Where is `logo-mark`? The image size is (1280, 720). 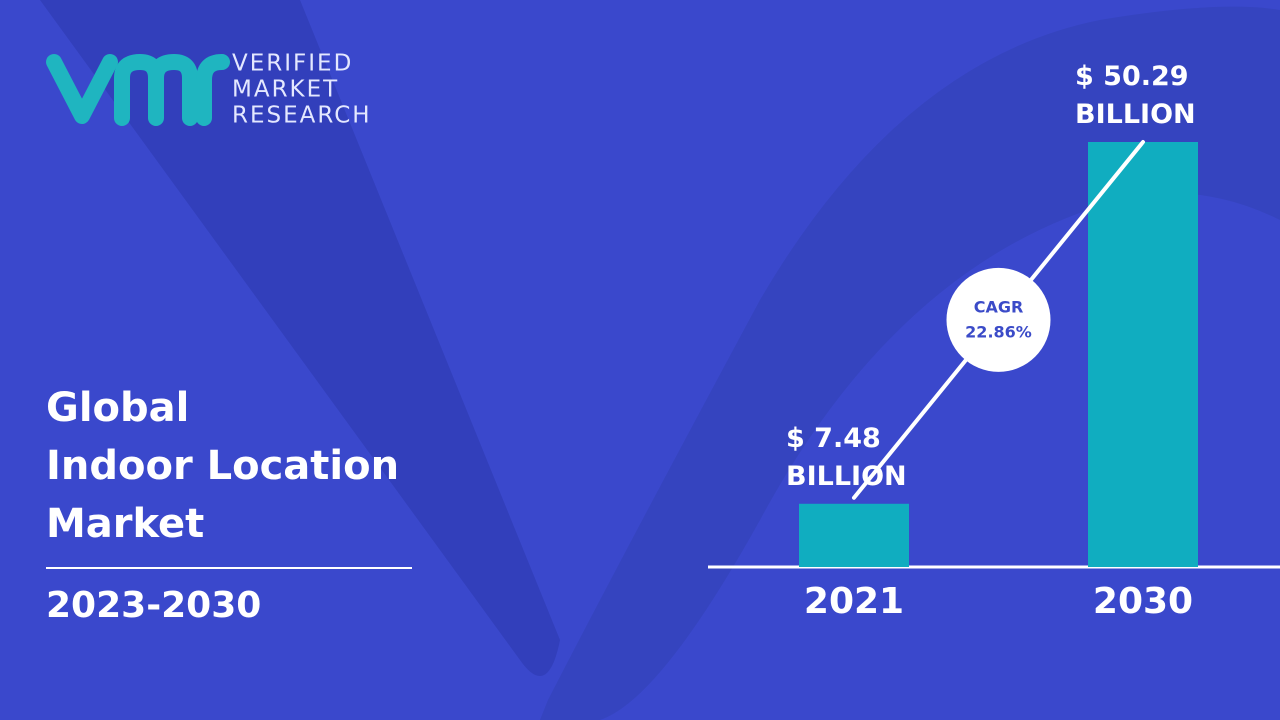
logo-mark is located at coordinates (138, 90).